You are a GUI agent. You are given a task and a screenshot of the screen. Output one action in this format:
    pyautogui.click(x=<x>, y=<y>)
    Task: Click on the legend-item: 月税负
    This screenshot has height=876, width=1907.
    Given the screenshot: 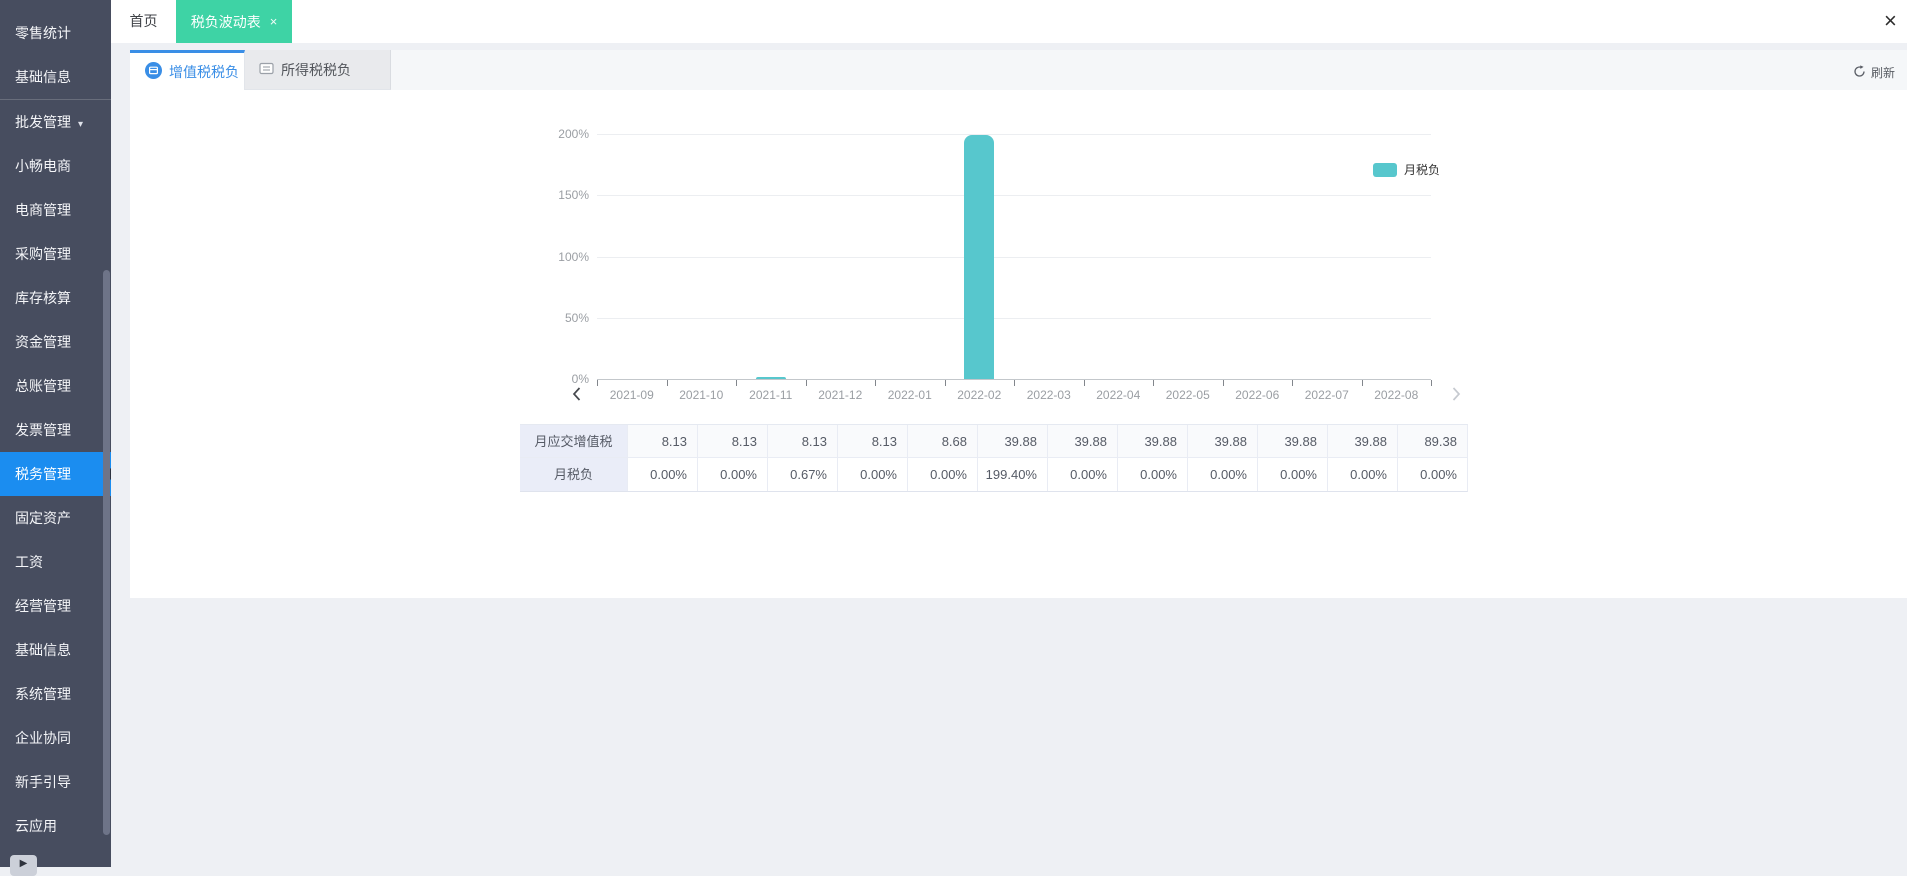 What is the action you would take?
    pyautogui.click(x=1406, y=169)
    